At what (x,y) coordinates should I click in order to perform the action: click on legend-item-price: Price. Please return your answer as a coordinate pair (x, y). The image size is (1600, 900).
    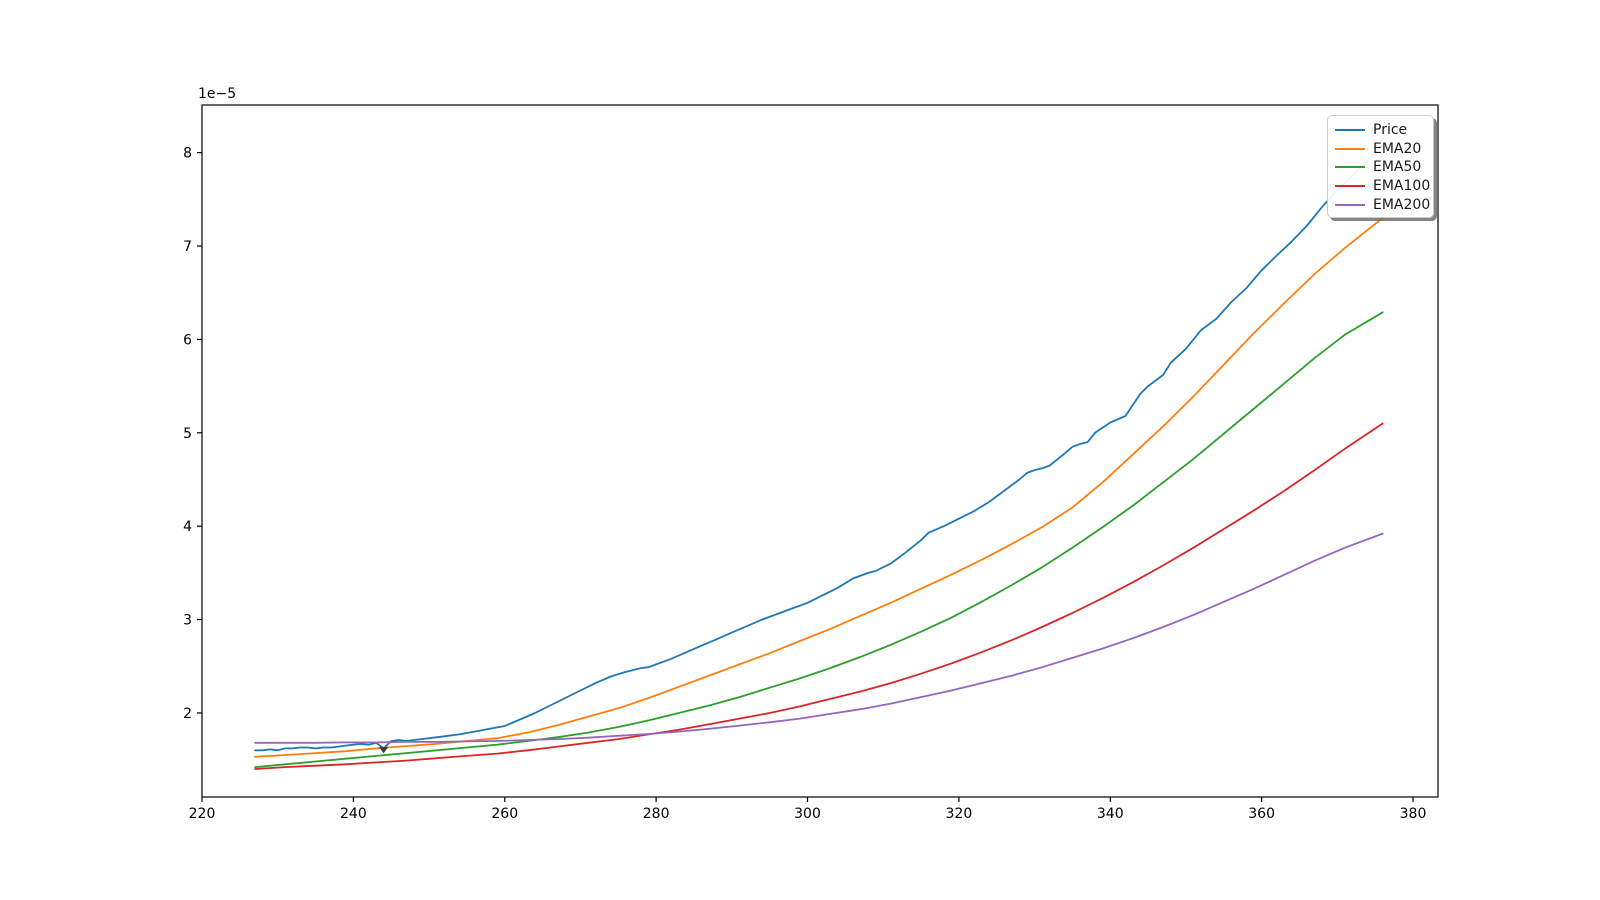
    Looking at the image, I should click on (1381, 130).